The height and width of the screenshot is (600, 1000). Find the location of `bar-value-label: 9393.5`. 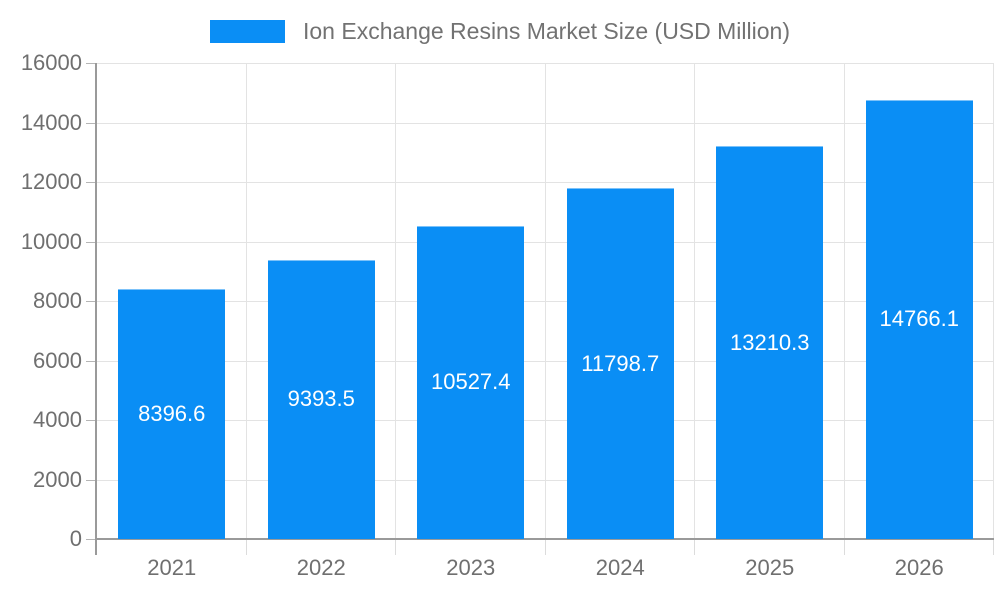

bar-value-label: 9393.5 is located at coordinates (321, 399).